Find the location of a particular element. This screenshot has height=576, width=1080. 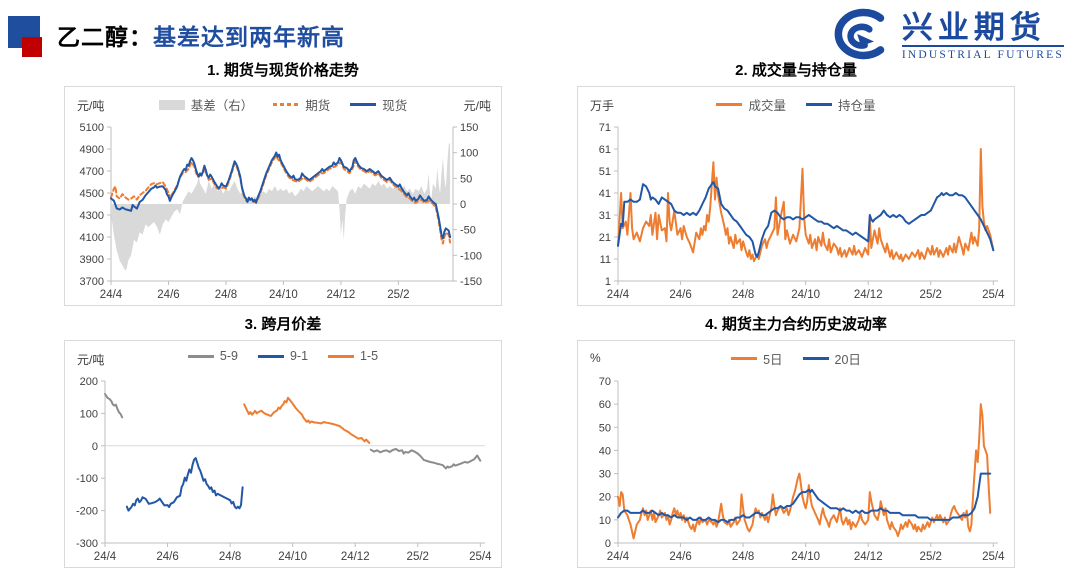

svg-text: 51 is located at coordinates (605, 172).